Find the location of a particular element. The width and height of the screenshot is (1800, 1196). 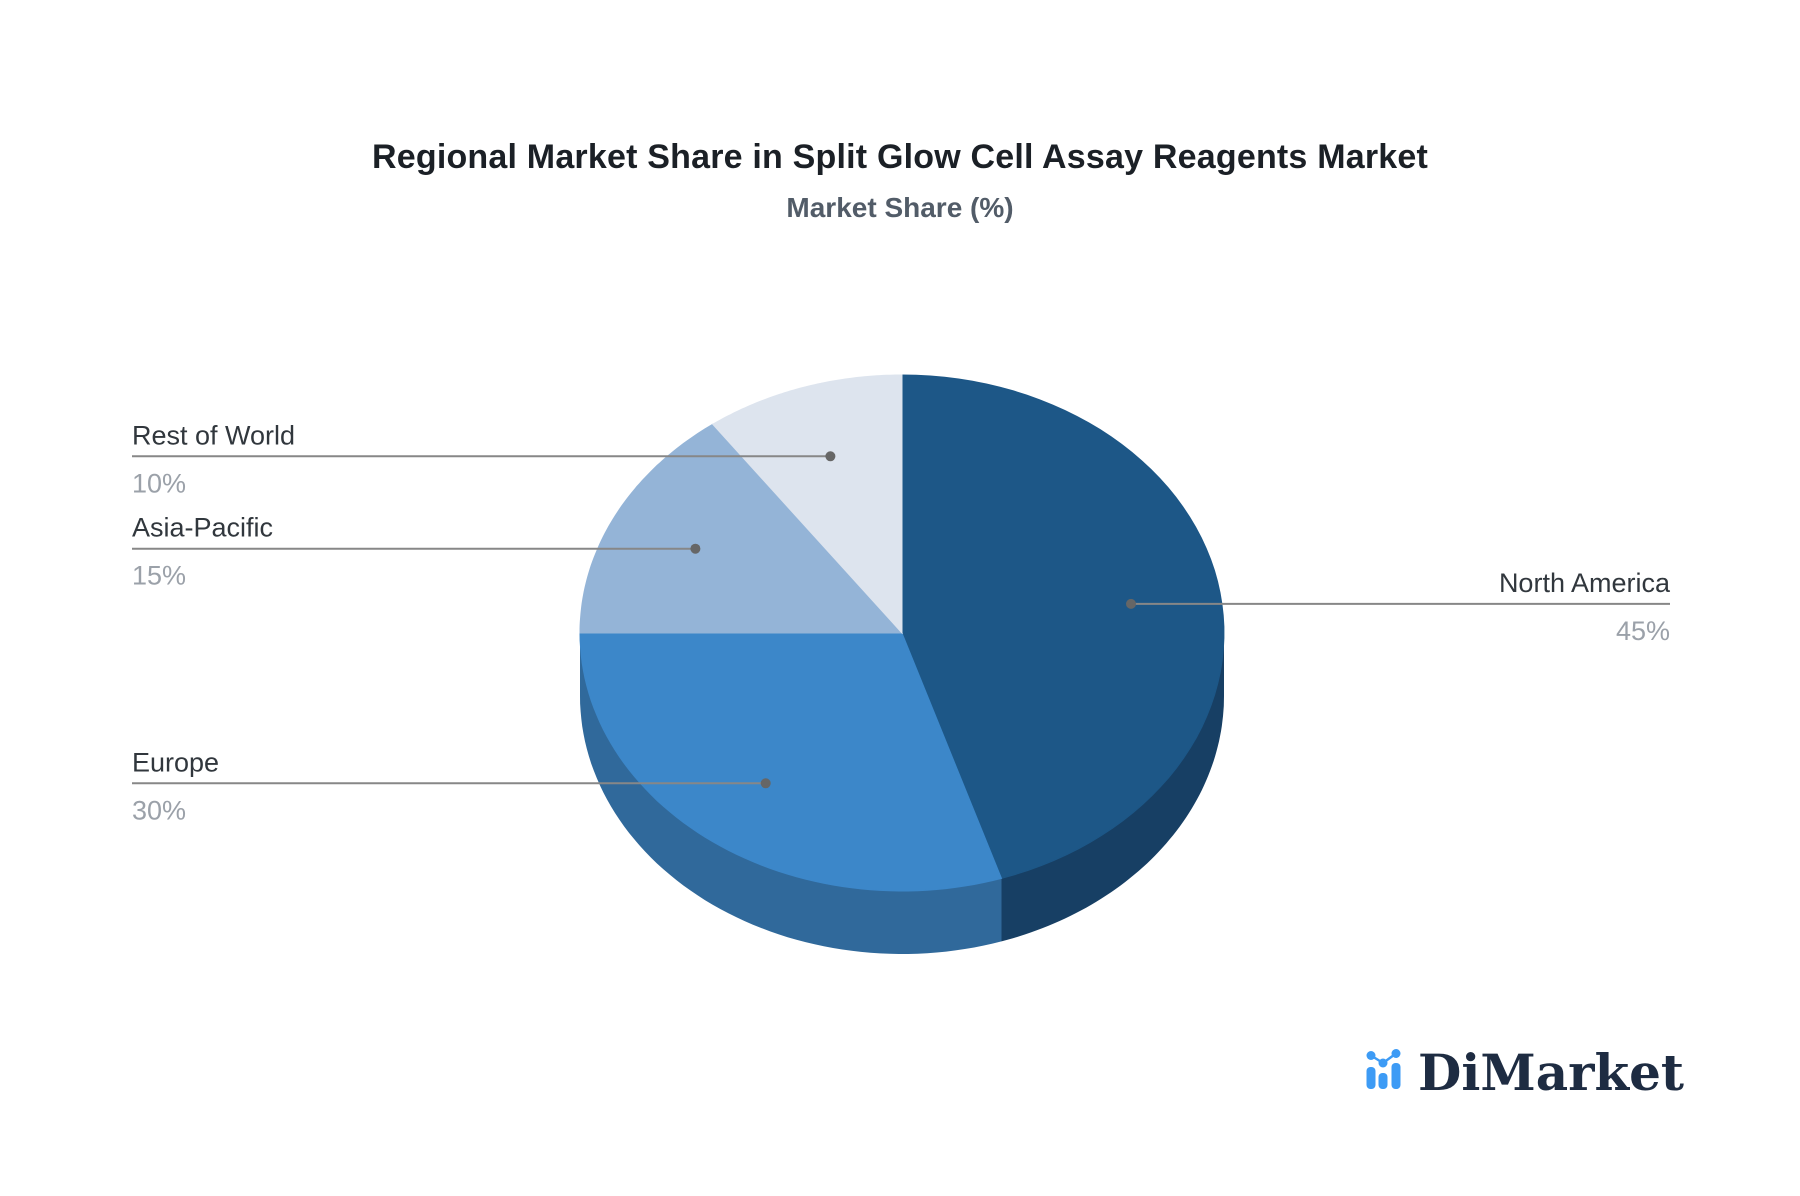

pie-side-europe is located at coordinates (791, 793).